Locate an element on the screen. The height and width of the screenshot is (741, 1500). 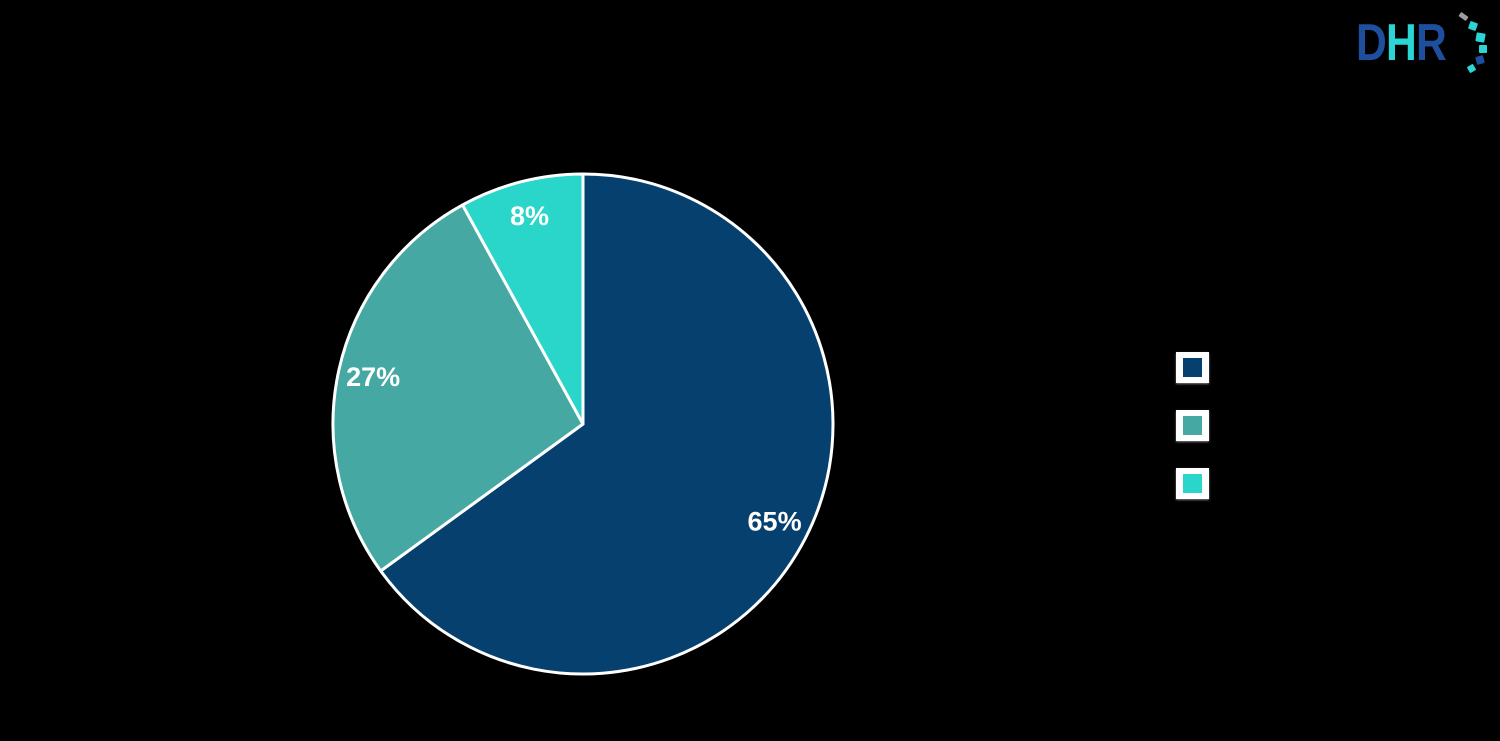
dhr-logo: DHR is located at coordinates (1424, 44).